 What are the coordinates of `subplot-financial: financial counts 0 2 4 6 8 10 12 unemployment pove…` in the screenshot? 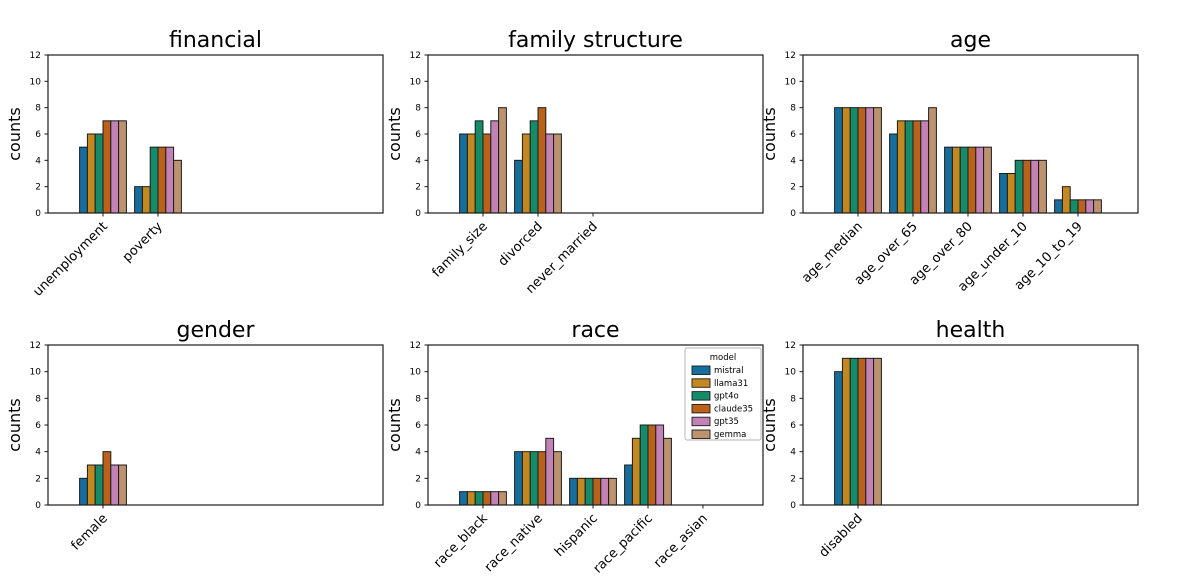 It's located at (194, 164).